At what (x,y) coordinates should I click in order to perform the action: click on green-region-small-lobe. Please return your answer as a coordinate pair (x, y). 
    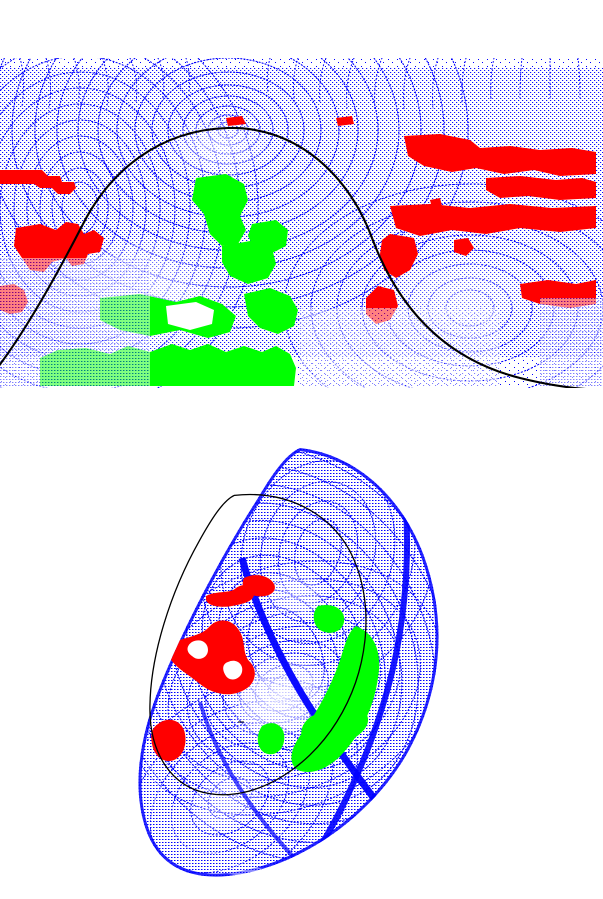
    Looking at the image, I should click on (329, 618).